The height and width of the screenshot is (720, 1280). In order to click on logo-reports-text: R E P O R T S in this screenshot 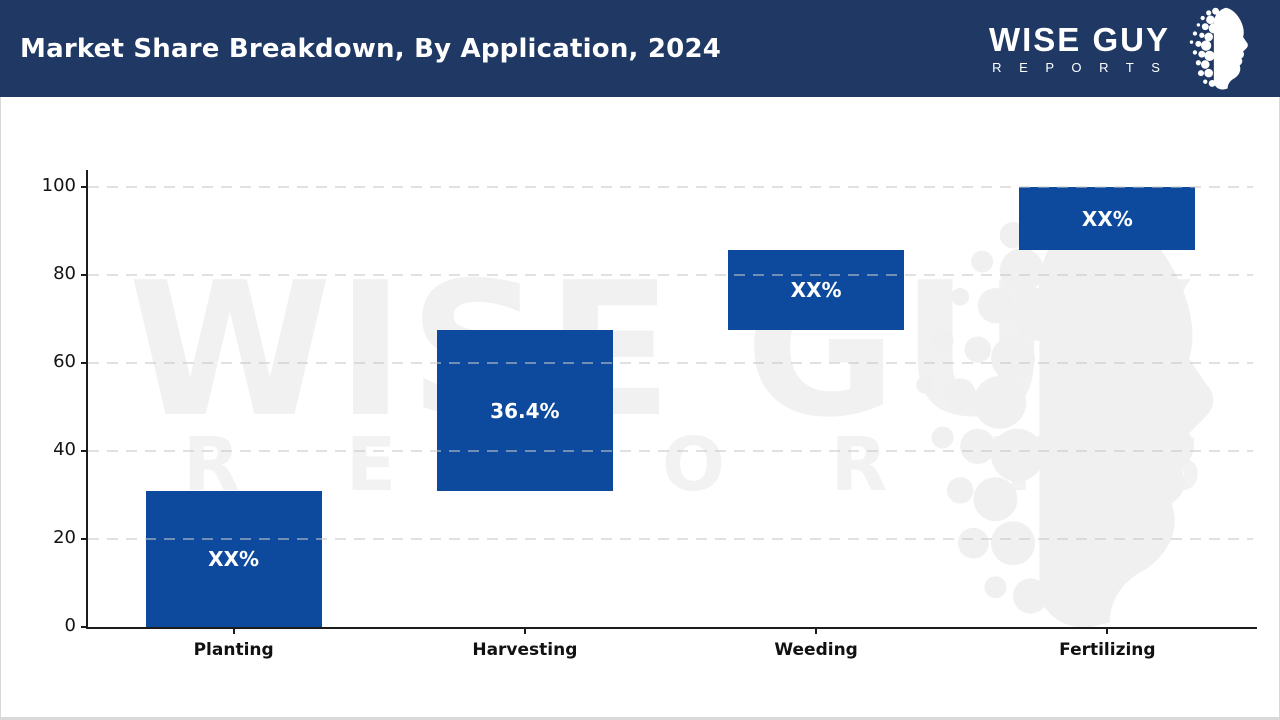, I will do `click(1079, 67)`.